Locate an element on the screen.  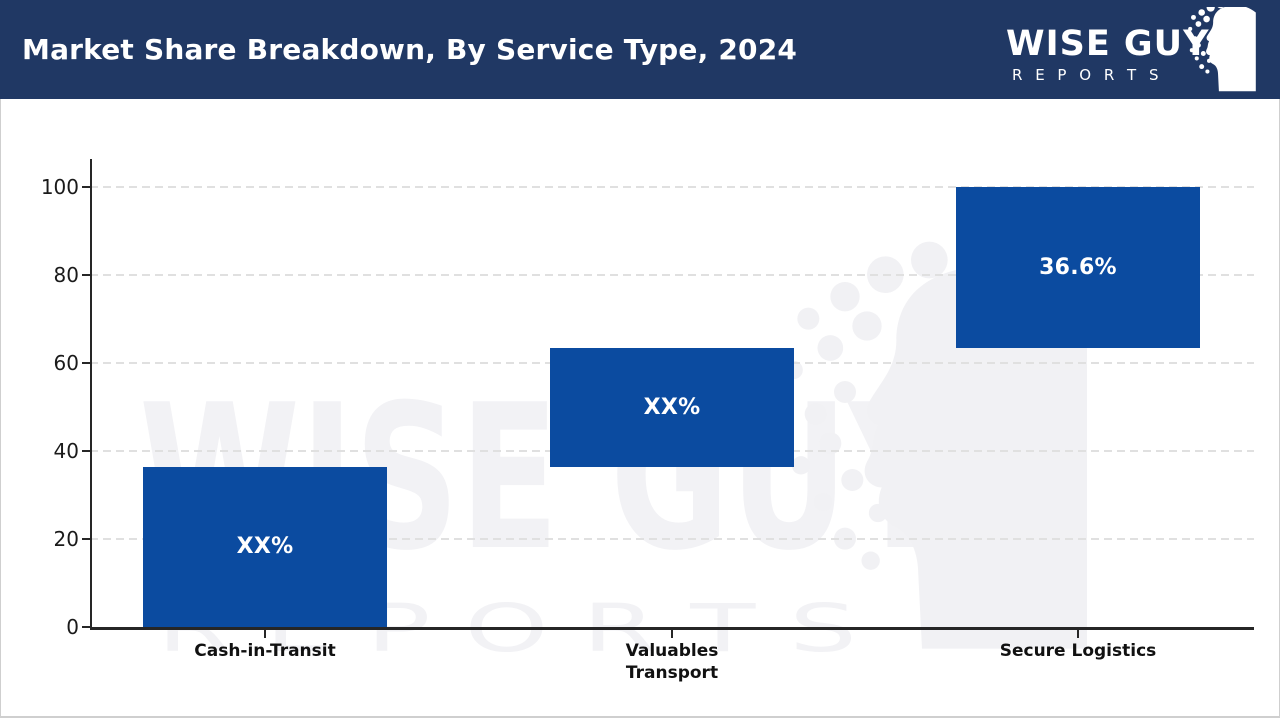
logo-subtitle: R E P O R T S is located at coordinates (1087, 75).